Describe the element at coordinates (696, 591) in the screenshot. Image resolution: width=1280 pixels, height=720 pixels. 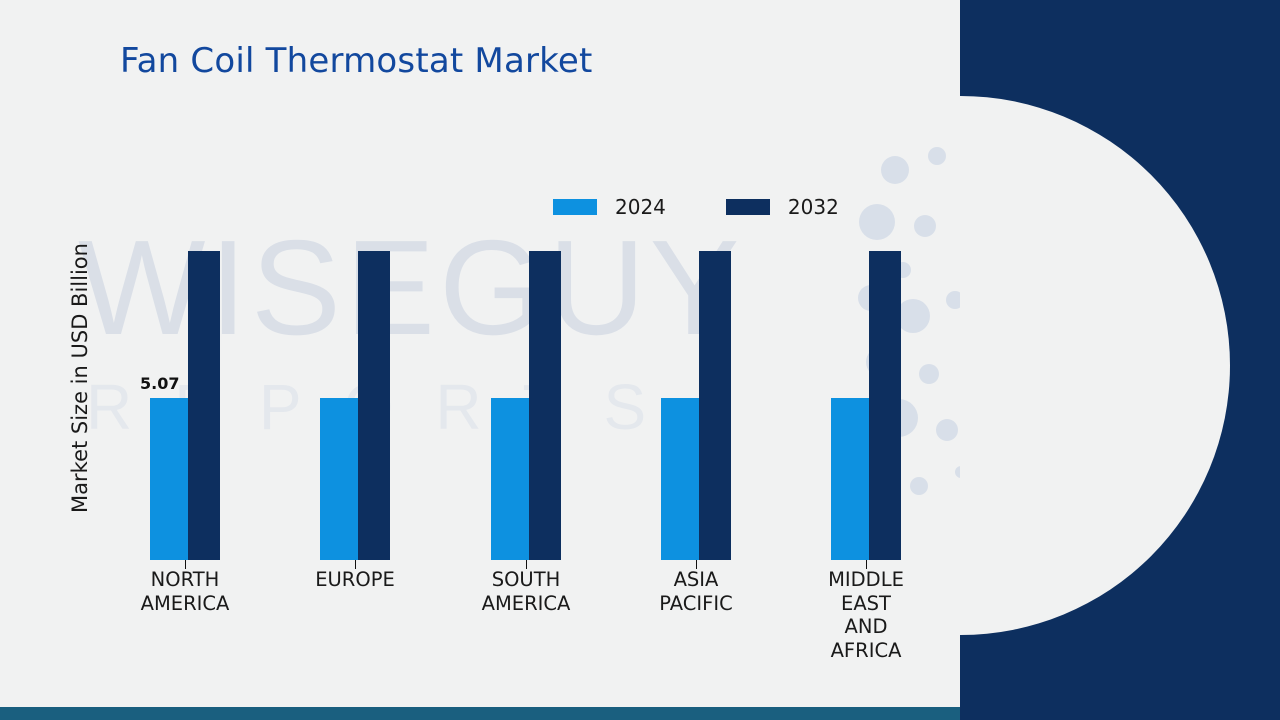
I see `category-label-3: ASIA PACIFIC` at that location.